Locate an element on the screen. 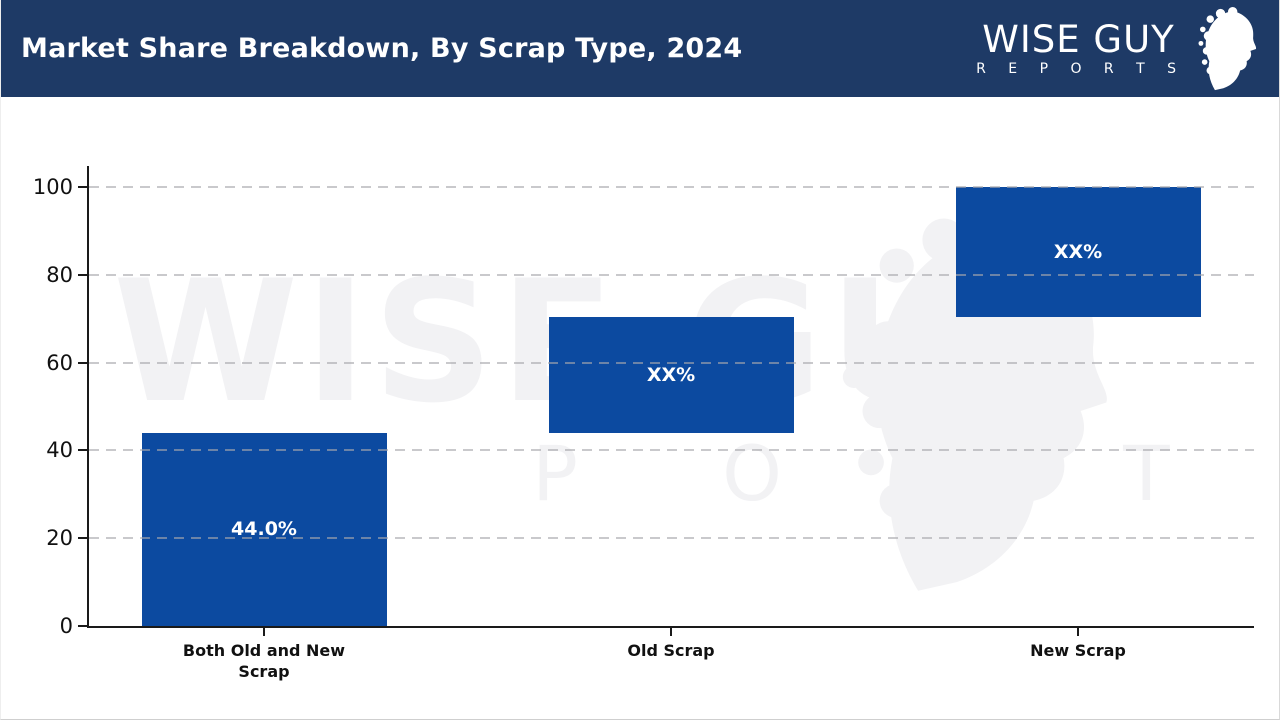 The image size is (1280, 720). y-tick-label: 40 is located at coordinates (59, 450).